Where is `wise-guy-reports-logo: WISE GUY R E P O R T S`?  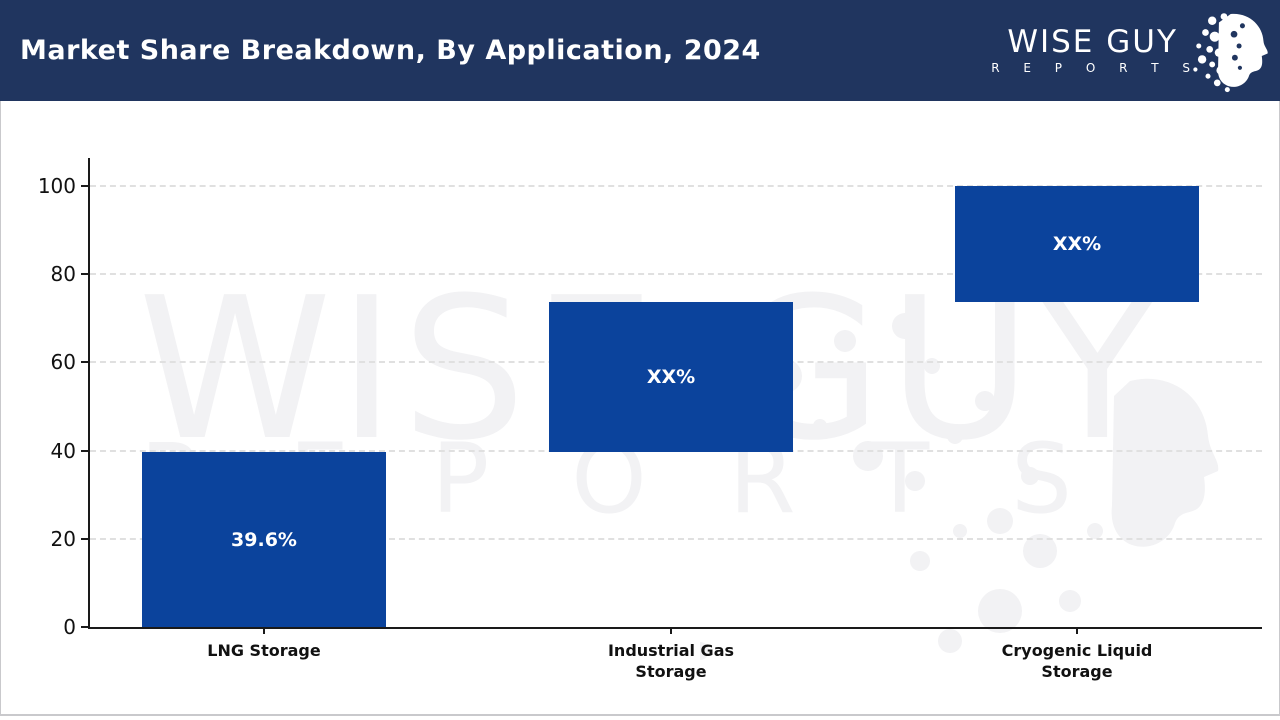 wise-guy-reports-logo: WISE GUY R E P O R T S is located at coordinates (1132, 51).